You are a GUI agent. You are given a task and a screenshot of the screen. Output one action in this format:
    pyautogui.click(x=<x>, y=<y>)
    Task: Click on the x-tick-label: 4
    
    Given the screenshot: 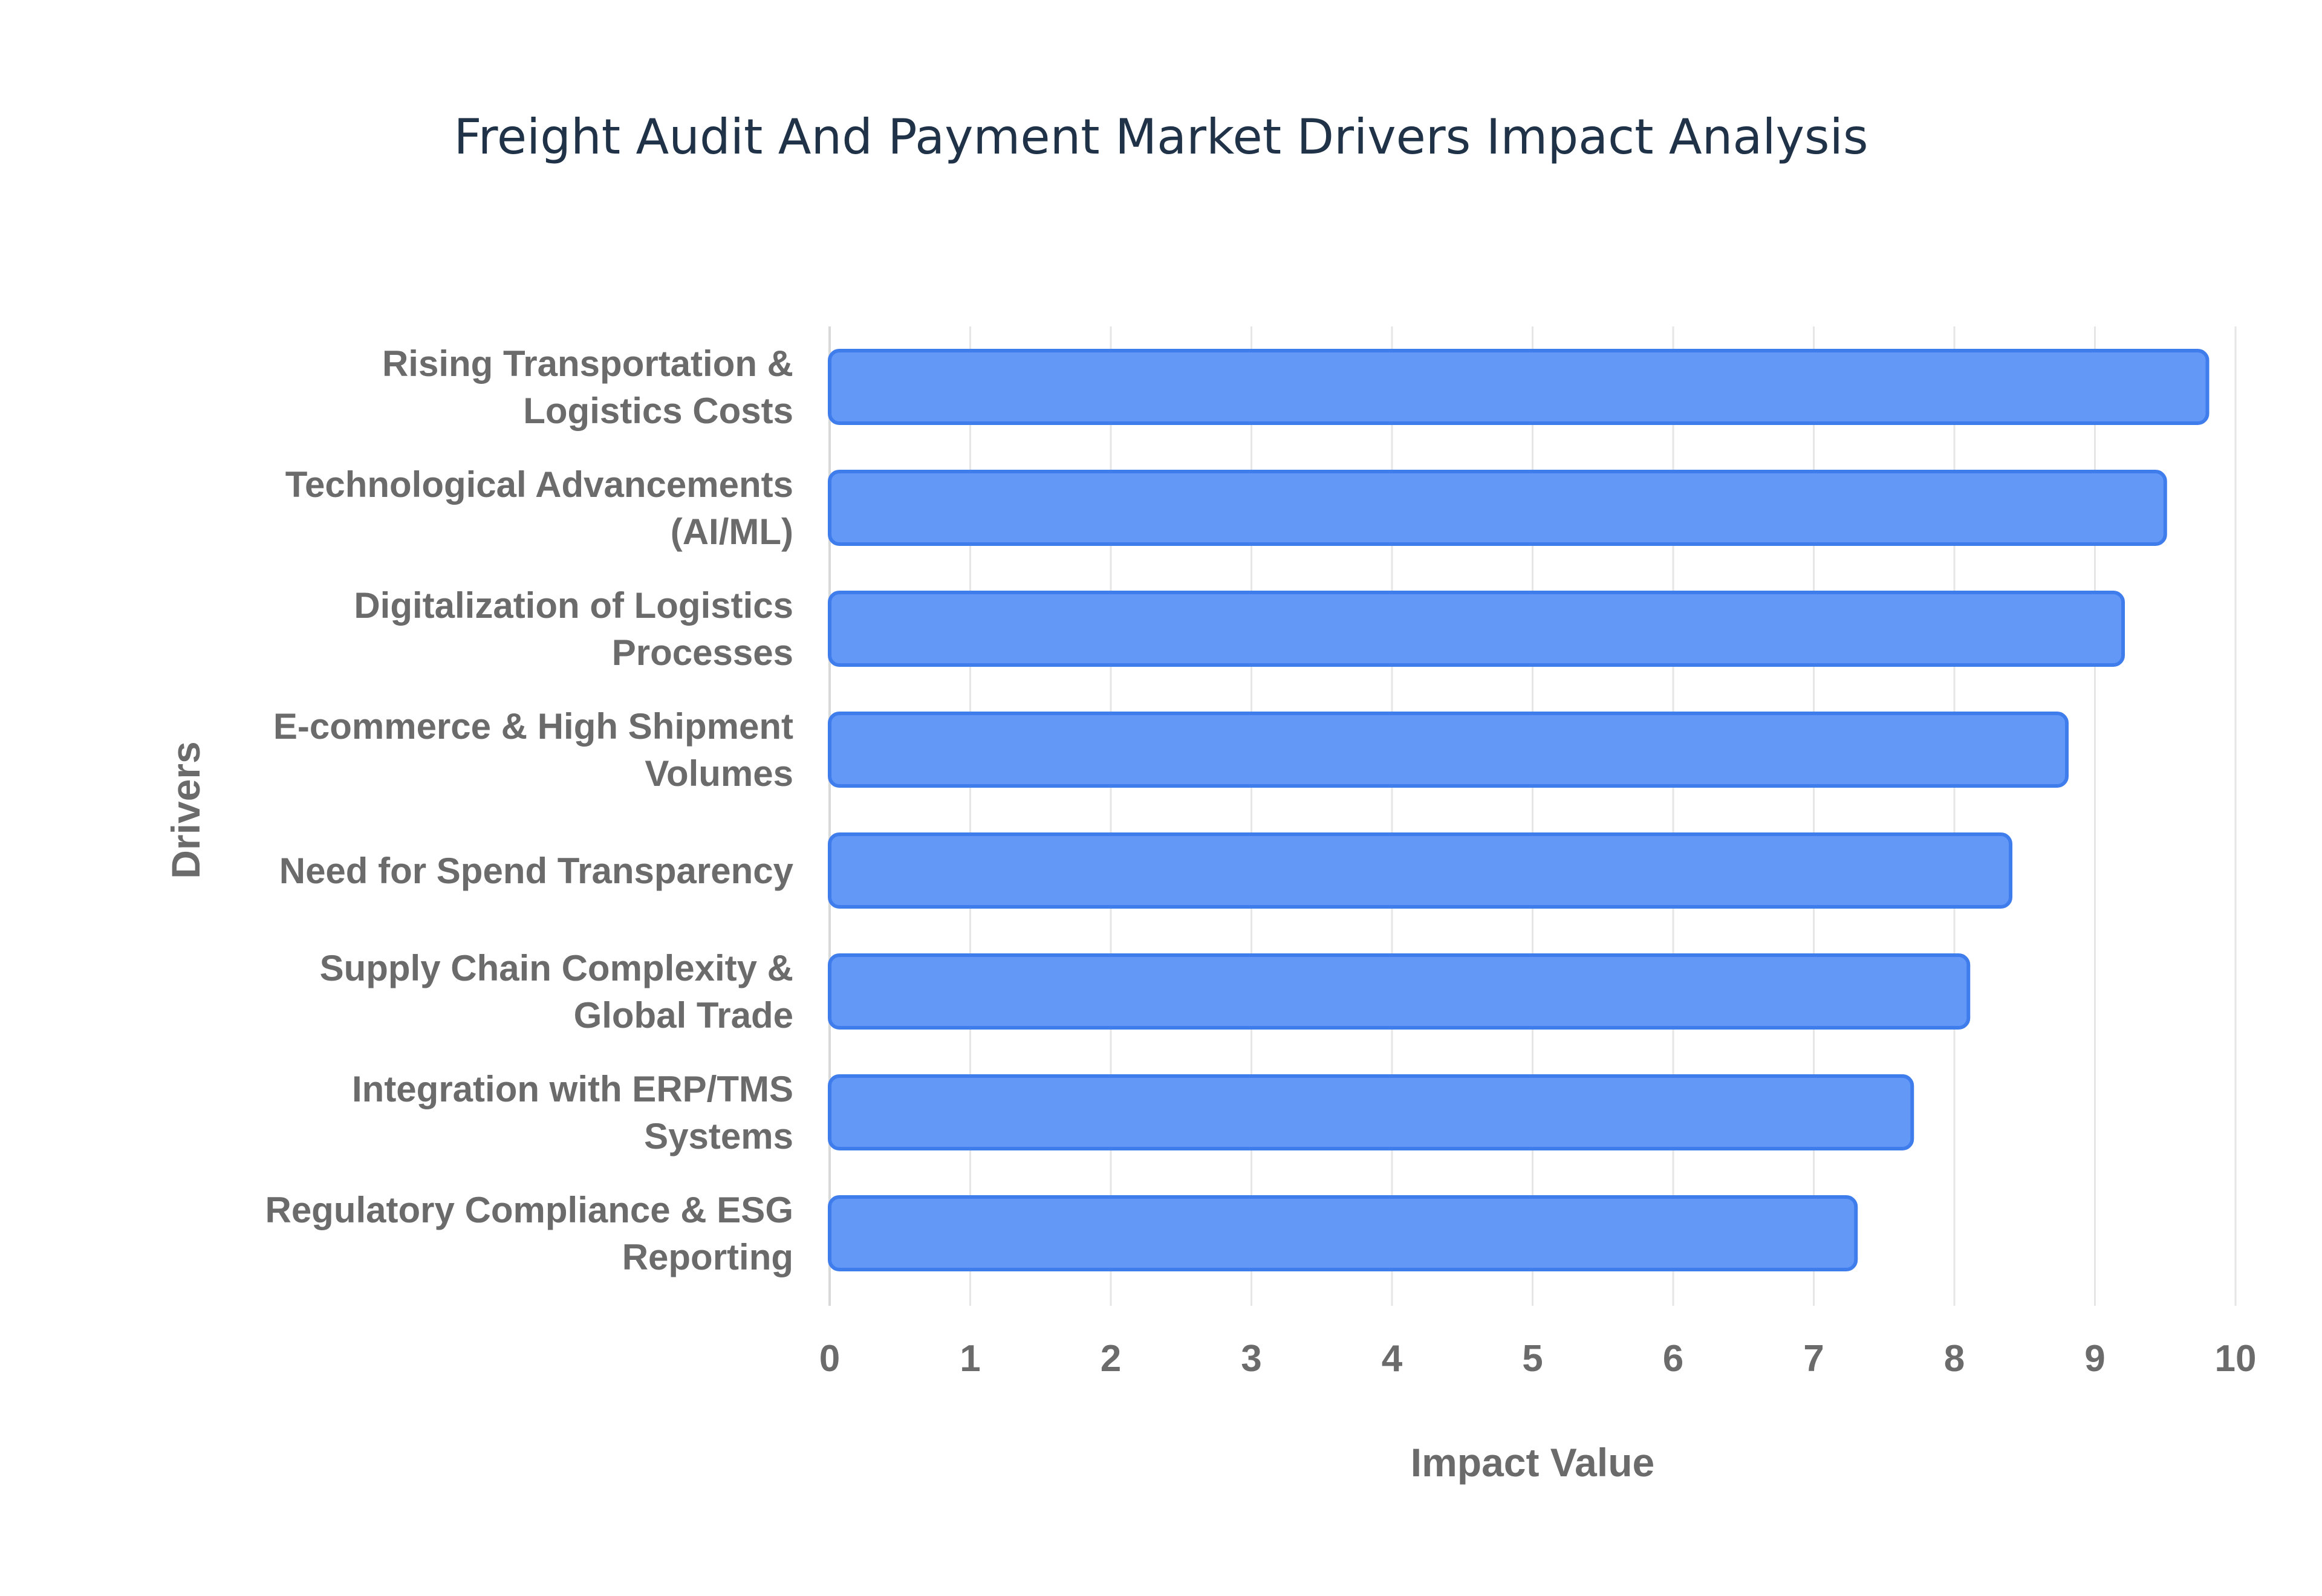 What is the action you would take?
    pyautogui.click(x=1392, y=1359)
    